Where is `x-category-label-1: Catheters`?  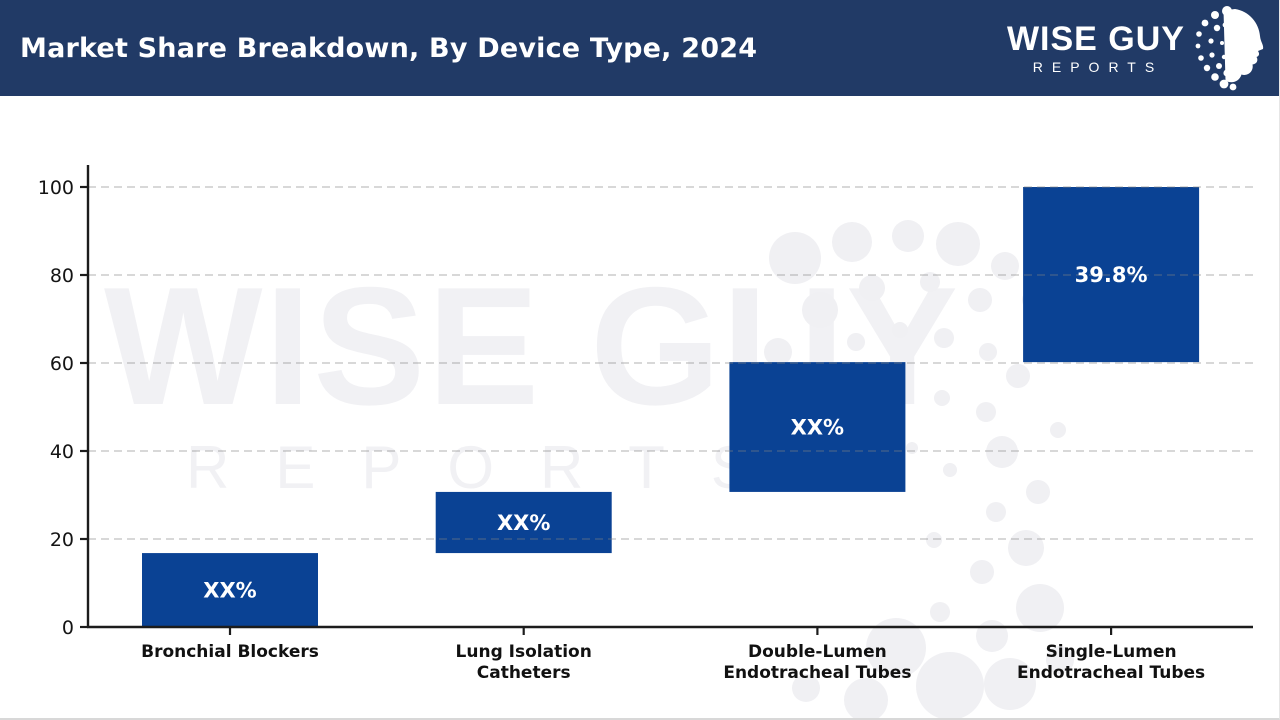 x-category-label-1: Catheters is located at coordinates (524, 673).